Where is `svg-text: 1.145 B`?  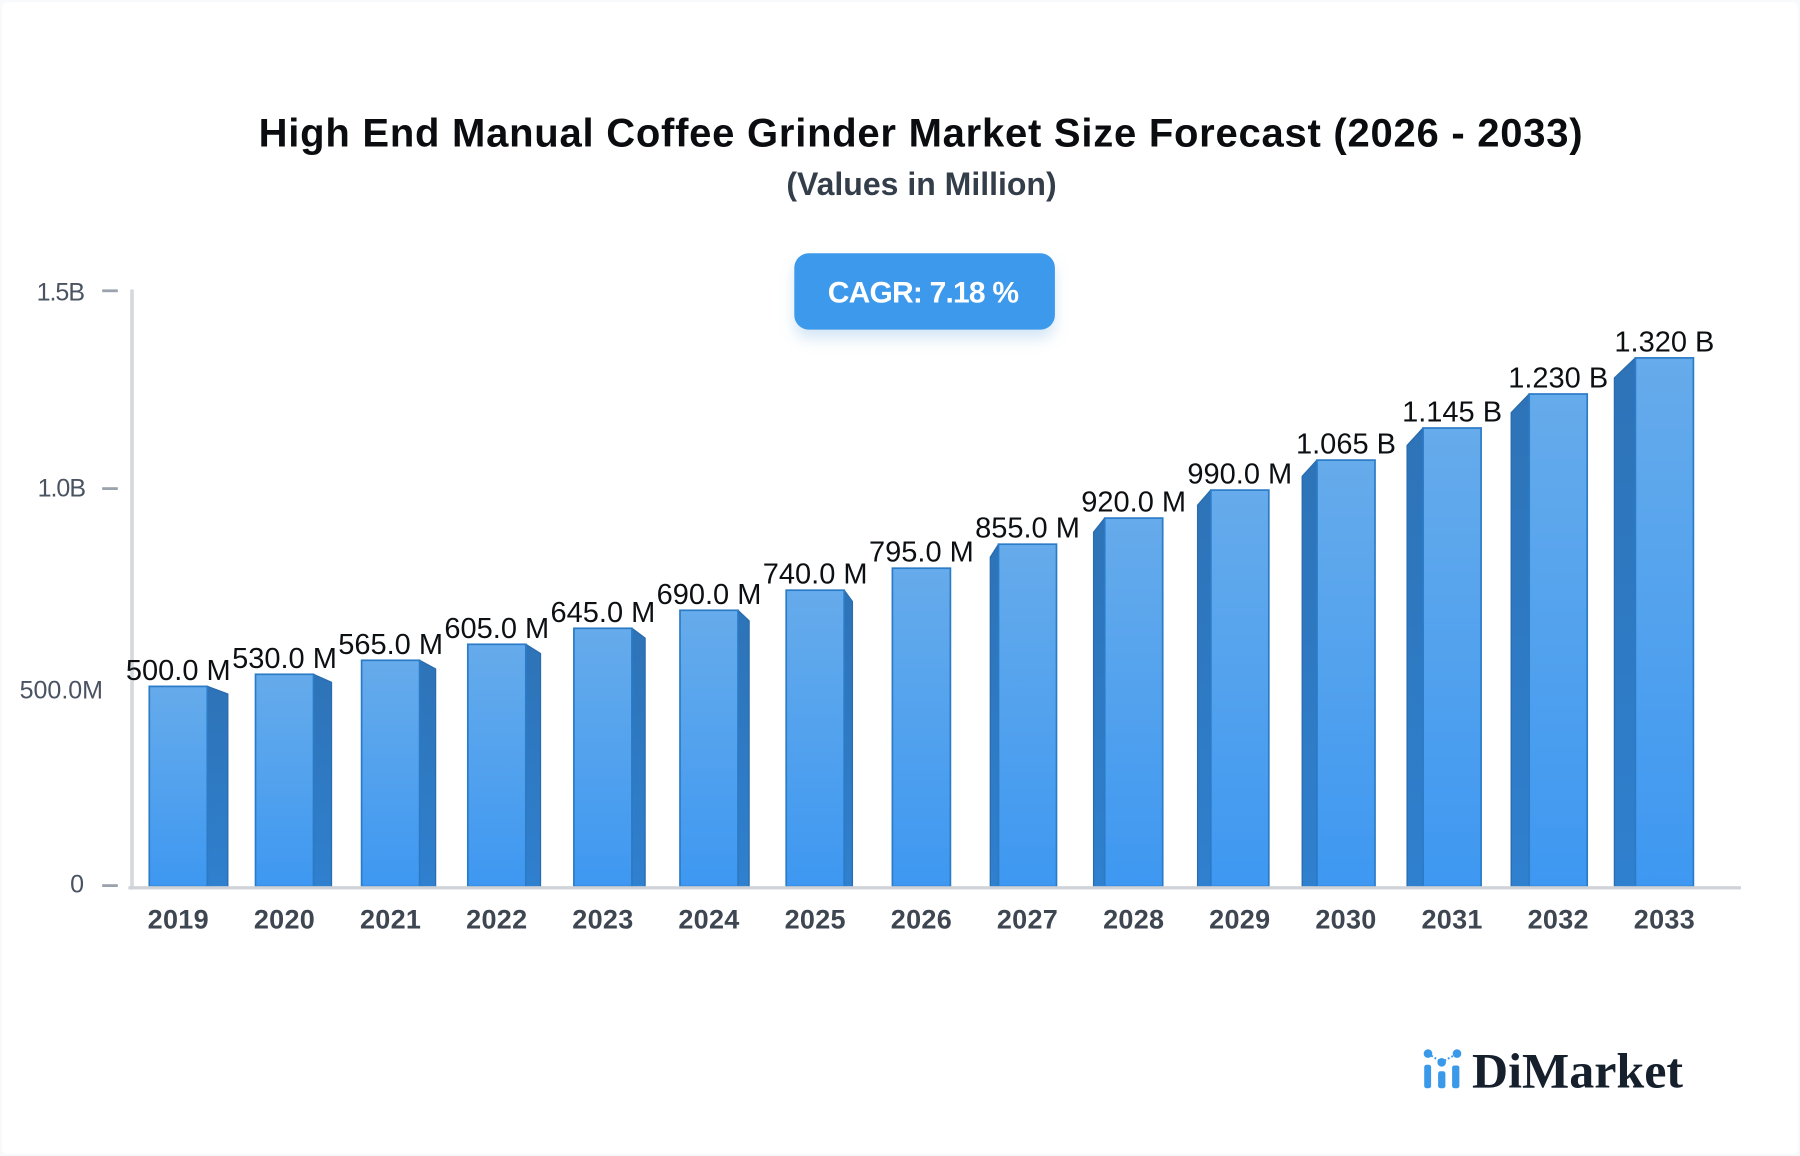 svg-text: 1.145 B is located at coordinates (1452, 413).